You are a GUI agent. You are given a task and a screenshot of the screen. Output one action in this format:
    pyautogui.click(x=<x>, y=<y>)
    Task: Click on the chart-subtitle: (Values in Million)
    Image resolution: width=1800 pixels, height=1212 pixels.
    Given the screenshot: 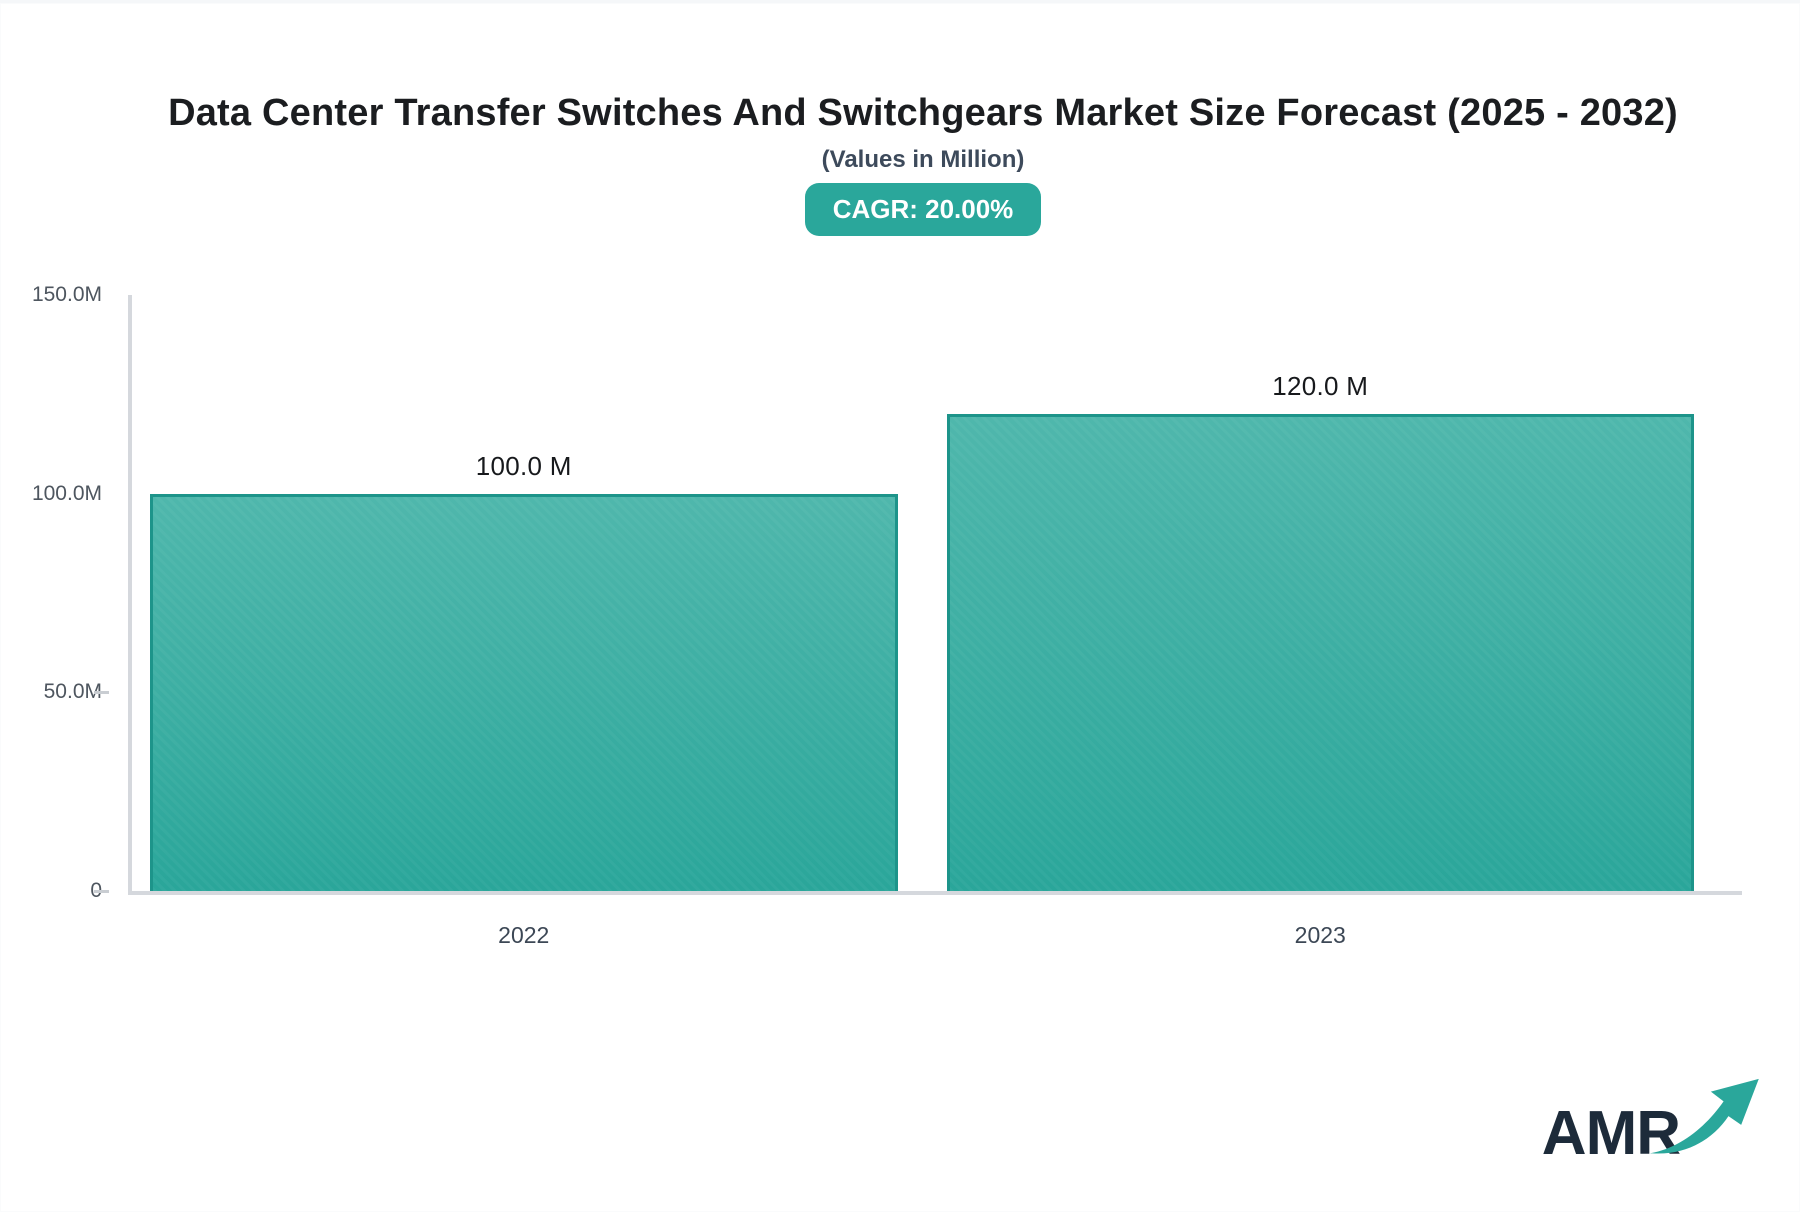 What is the action you would take?
    pyautogui.click(x=923, y=159)
    